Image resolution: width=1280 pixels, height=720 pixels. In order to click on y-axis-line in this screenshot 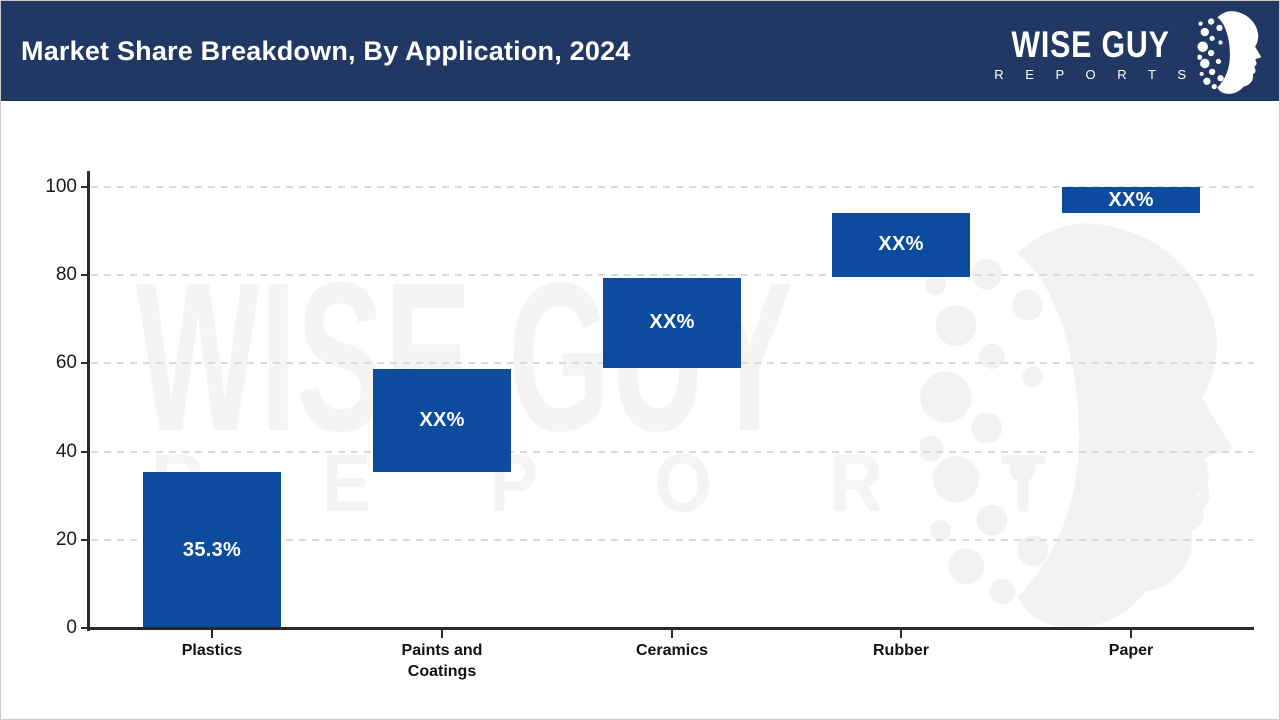, I will do `click(88, 401)`.